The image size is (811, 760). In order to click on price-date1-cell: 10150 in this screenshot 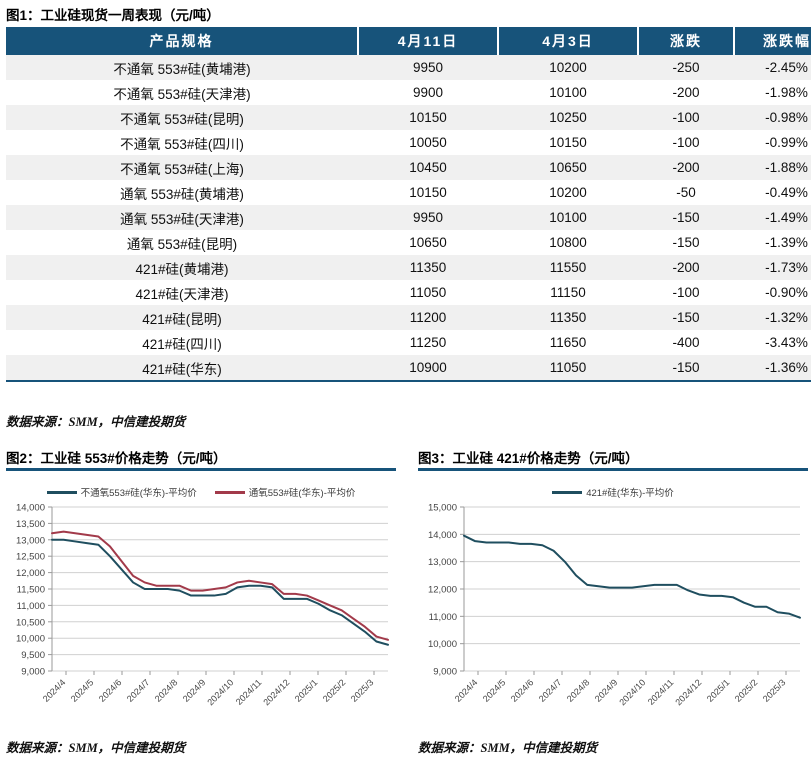, I will do `click(428, 192)`.